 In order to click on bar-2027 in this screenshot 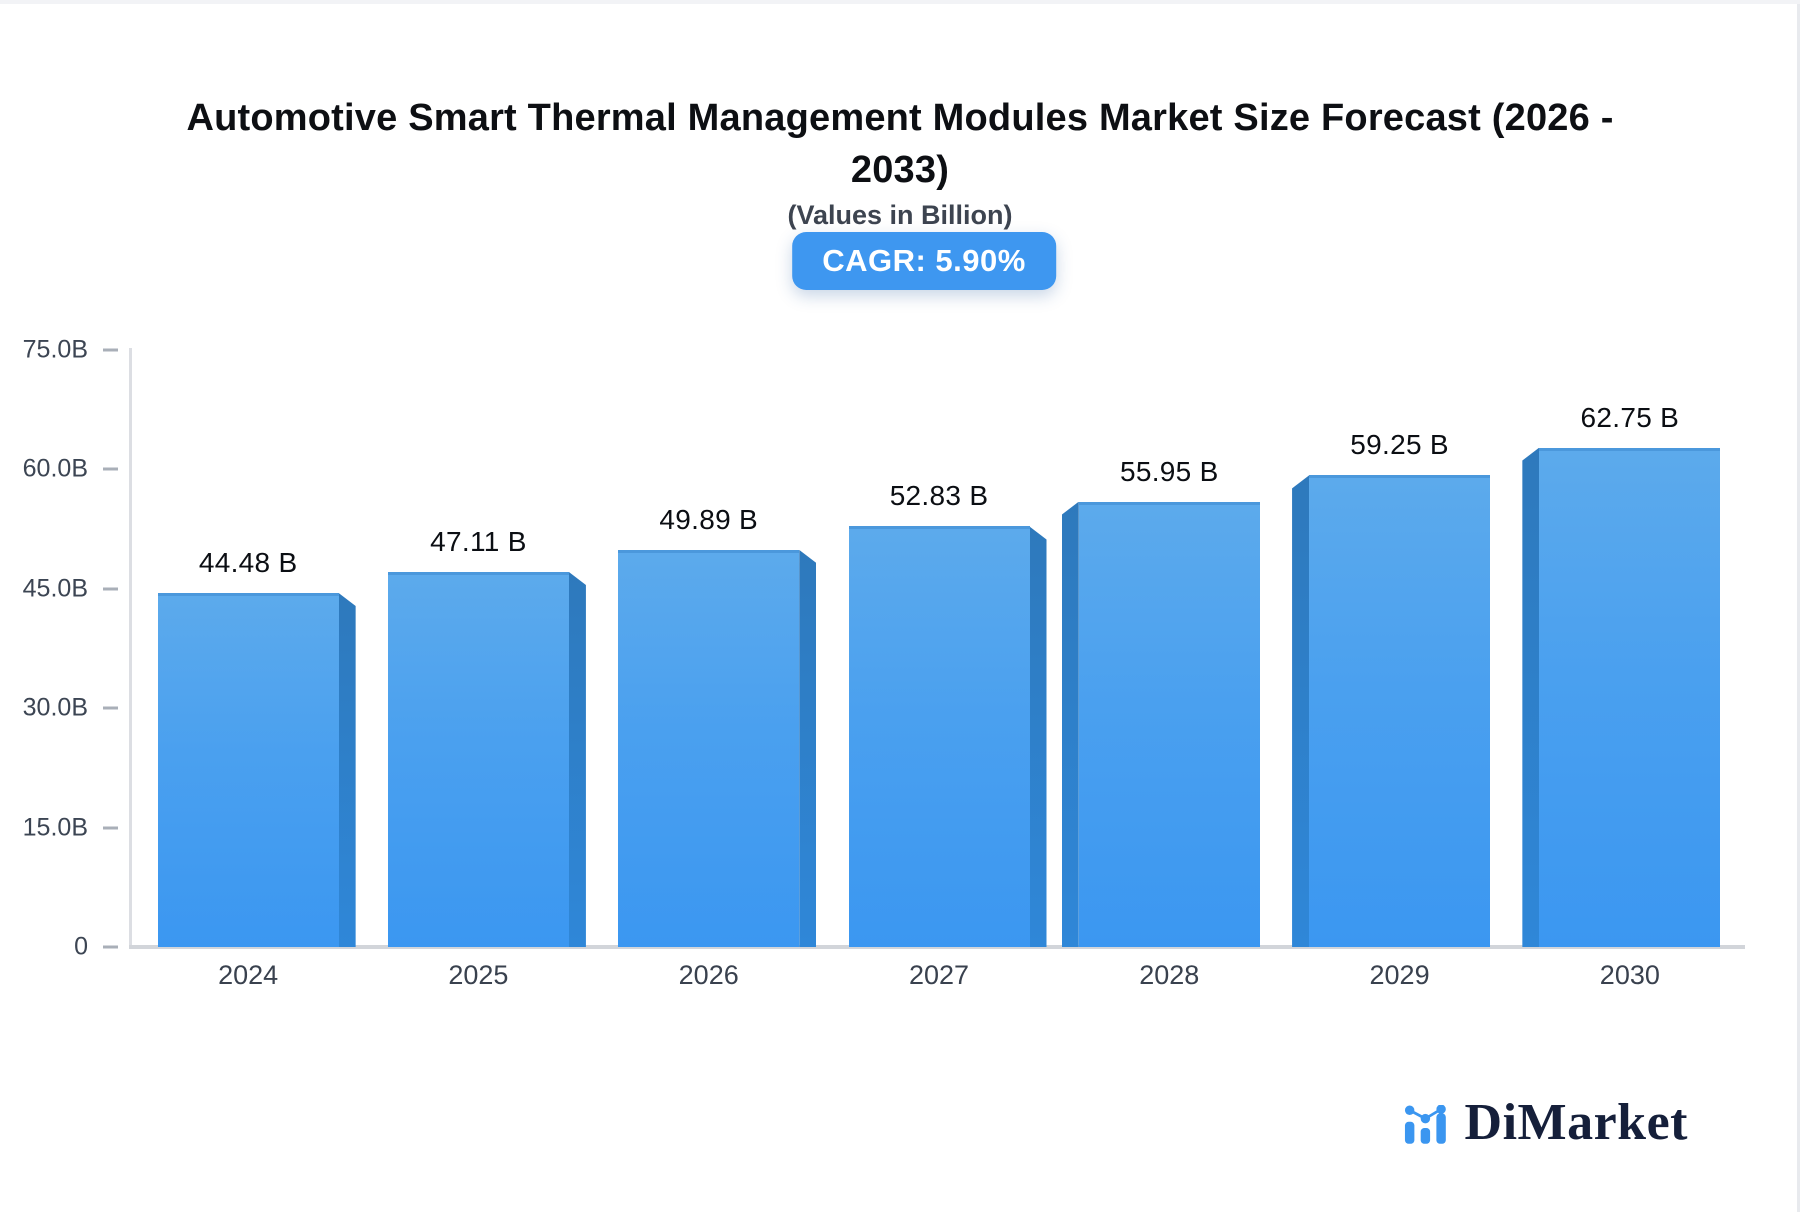, I will do `click(939, 736)`.